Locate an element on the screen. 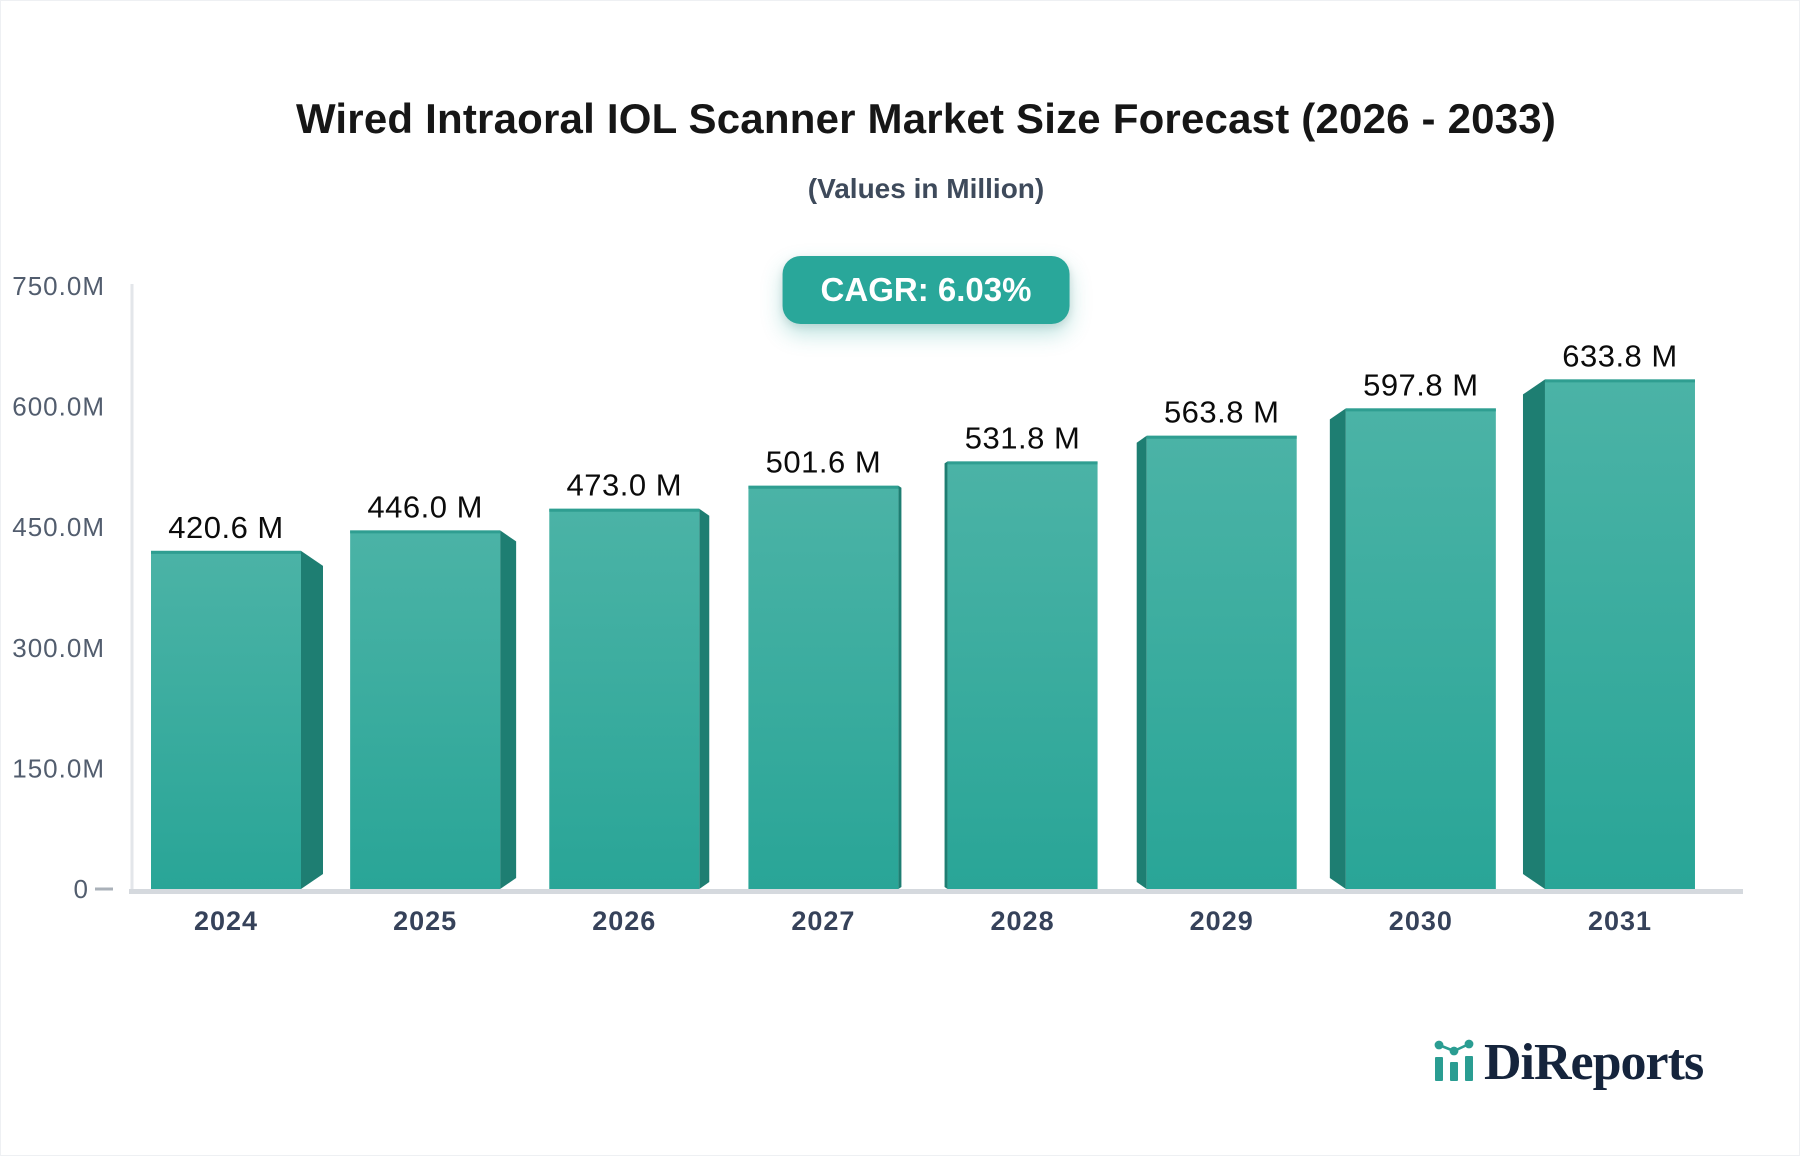 This screenshot has width=1800, height=1156. y-tick-label: 0 is located at coordinates (81, 889).